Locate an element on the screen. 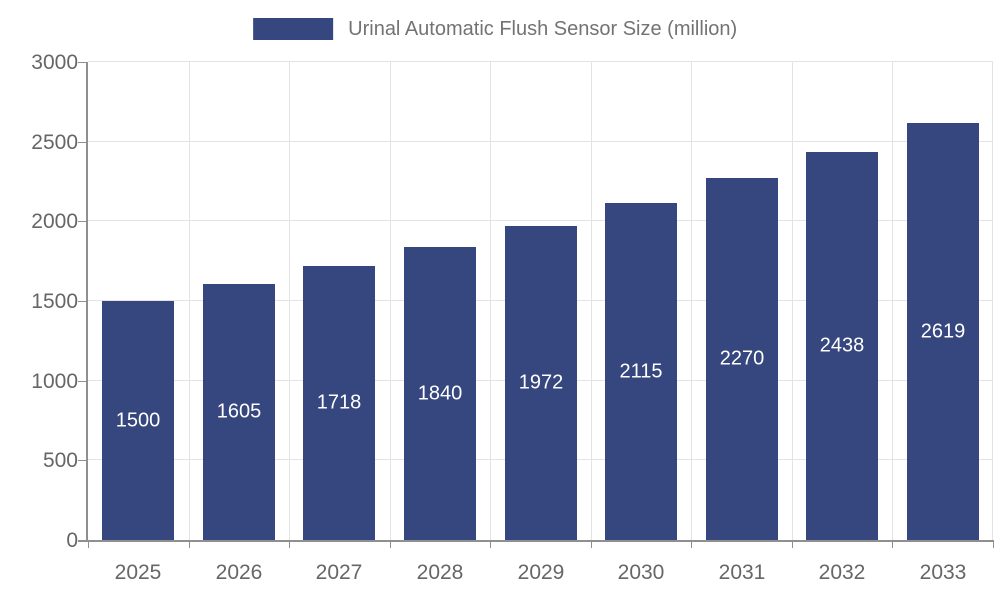  x-axis-line is located at coordinates (535, 541).